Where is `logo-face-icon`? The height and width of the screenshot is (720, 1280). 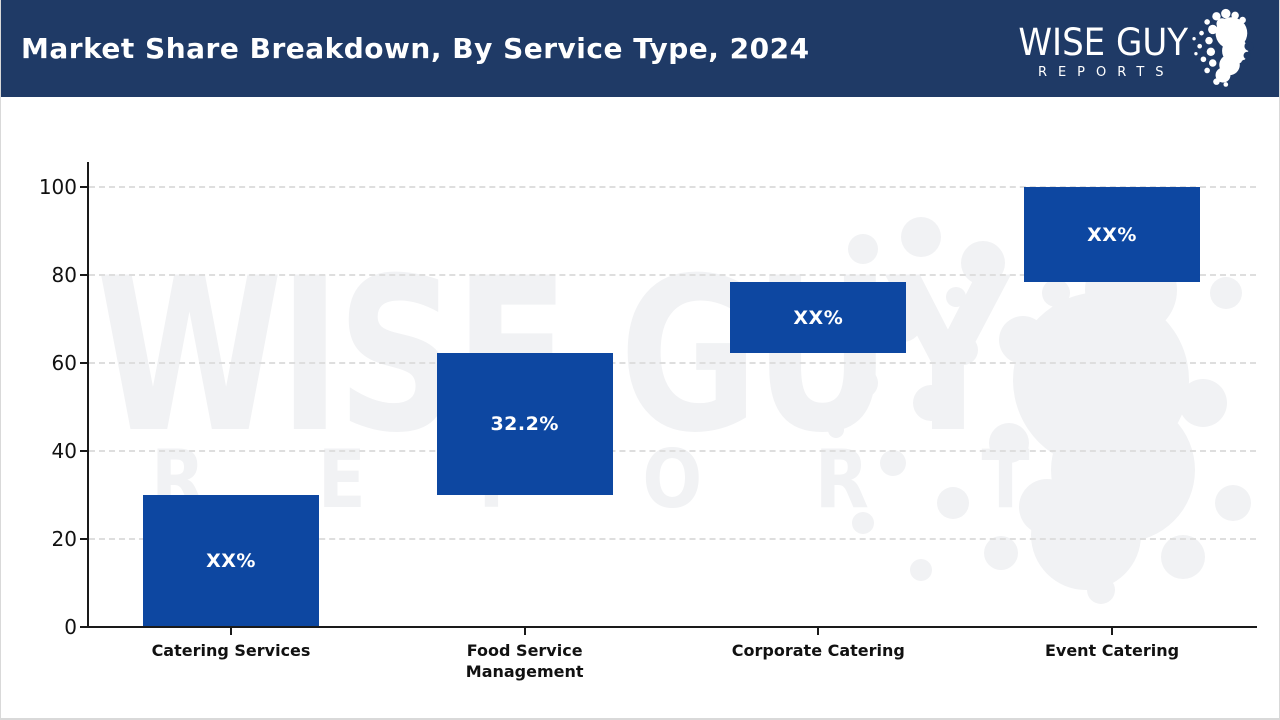 logo-face-icon is located at coordinates (1223, 47).